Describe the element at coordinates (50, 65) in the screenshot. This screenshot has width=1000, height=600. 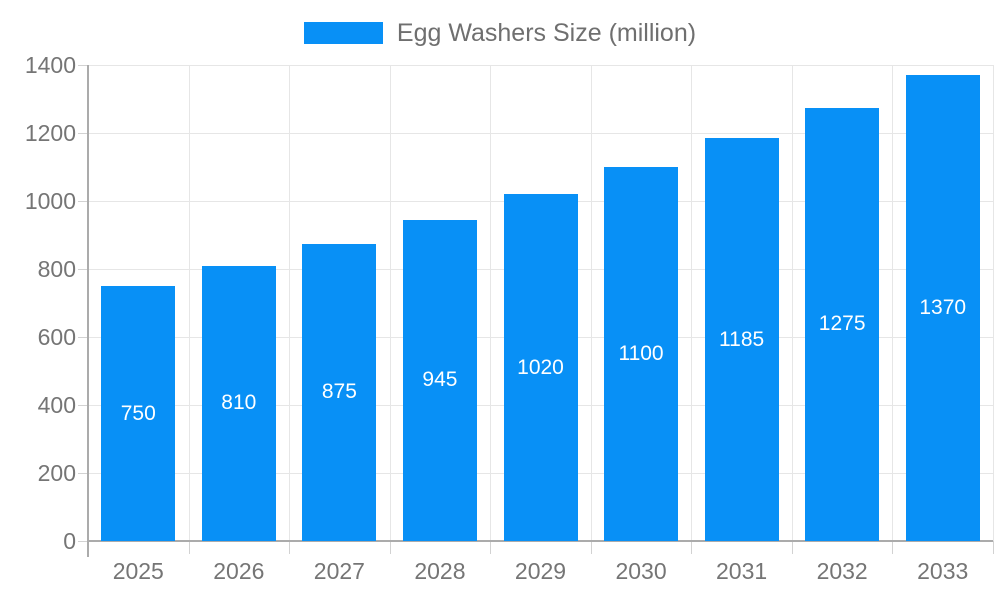
I see `y-axis-tick-label: 1400` at that location.